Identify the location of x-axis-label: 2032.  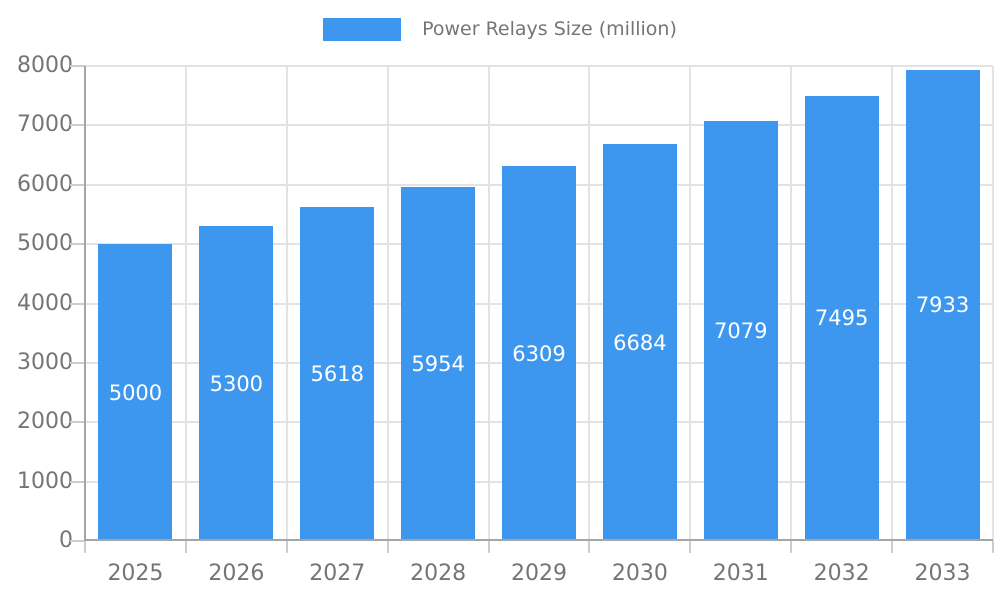
(841, 573).